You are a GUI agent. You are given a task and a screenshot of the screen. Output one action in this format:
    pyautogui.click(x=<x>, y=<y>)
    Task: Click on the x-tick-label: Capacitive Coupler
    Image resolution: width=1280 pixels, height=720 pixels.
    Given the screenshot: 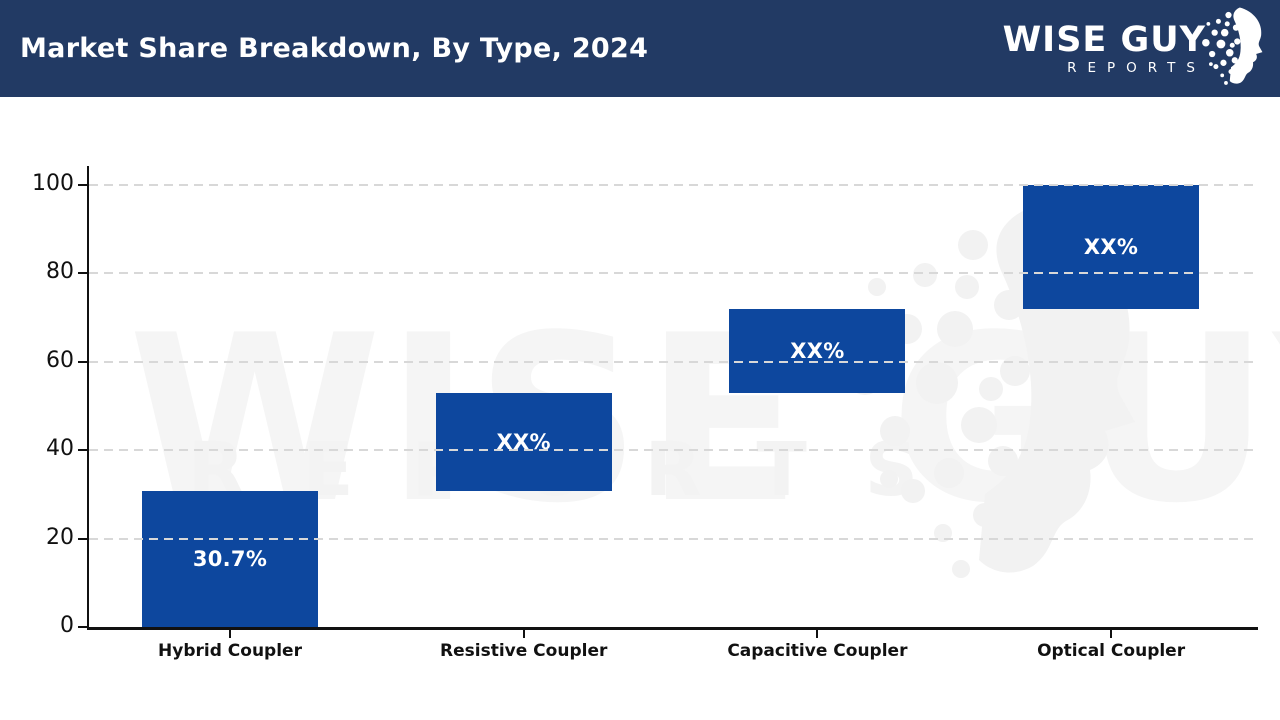 What is the action you would take?
    pyautogui.click(x=817, y=651)
    